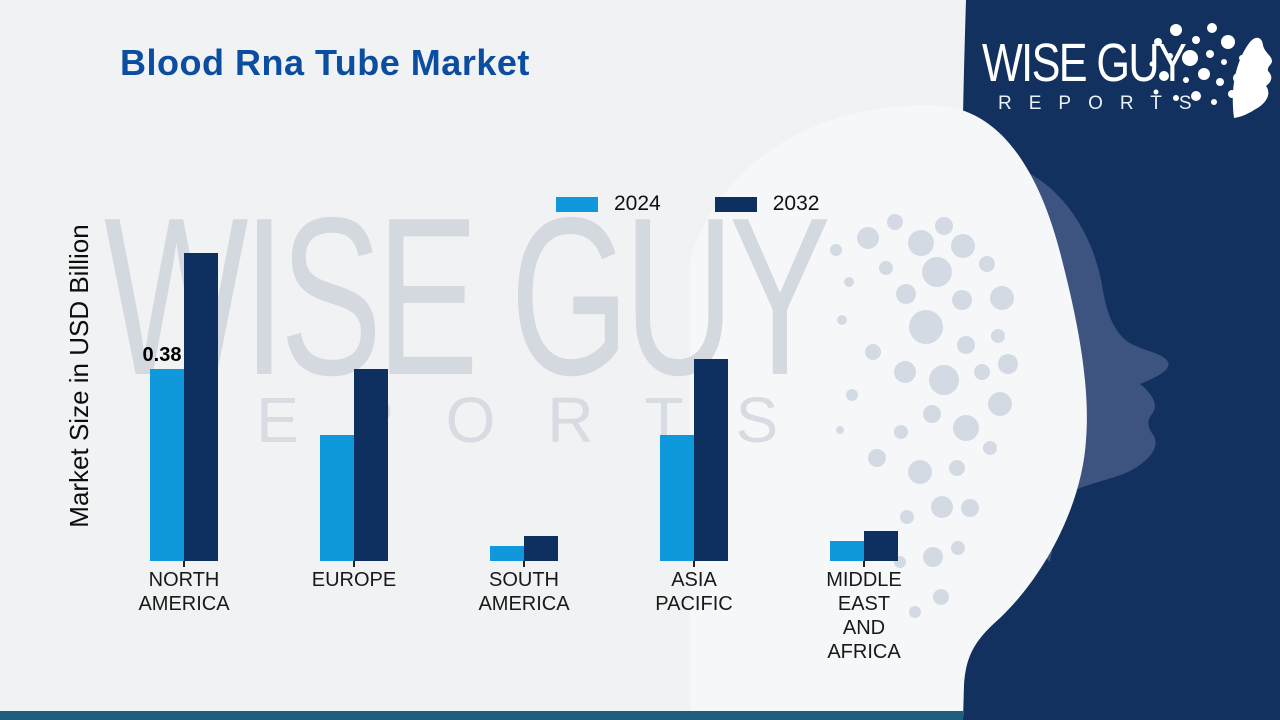 The image size is (1280, 720). Describe the element at coordinates (881, 546) in the screenshot. I see `bar-2032-middle-east-and-africa` at that location.